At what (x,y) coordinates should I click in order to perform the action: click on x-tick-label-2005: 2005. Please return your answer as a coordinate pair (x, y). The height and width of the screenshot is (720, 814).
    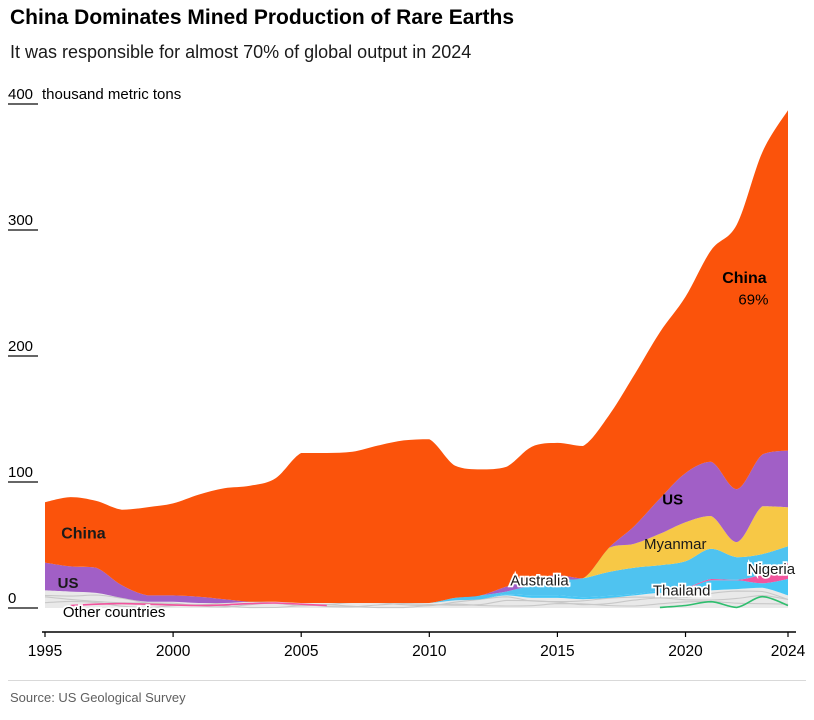
    Looking at the image, I should click on (301, 651).